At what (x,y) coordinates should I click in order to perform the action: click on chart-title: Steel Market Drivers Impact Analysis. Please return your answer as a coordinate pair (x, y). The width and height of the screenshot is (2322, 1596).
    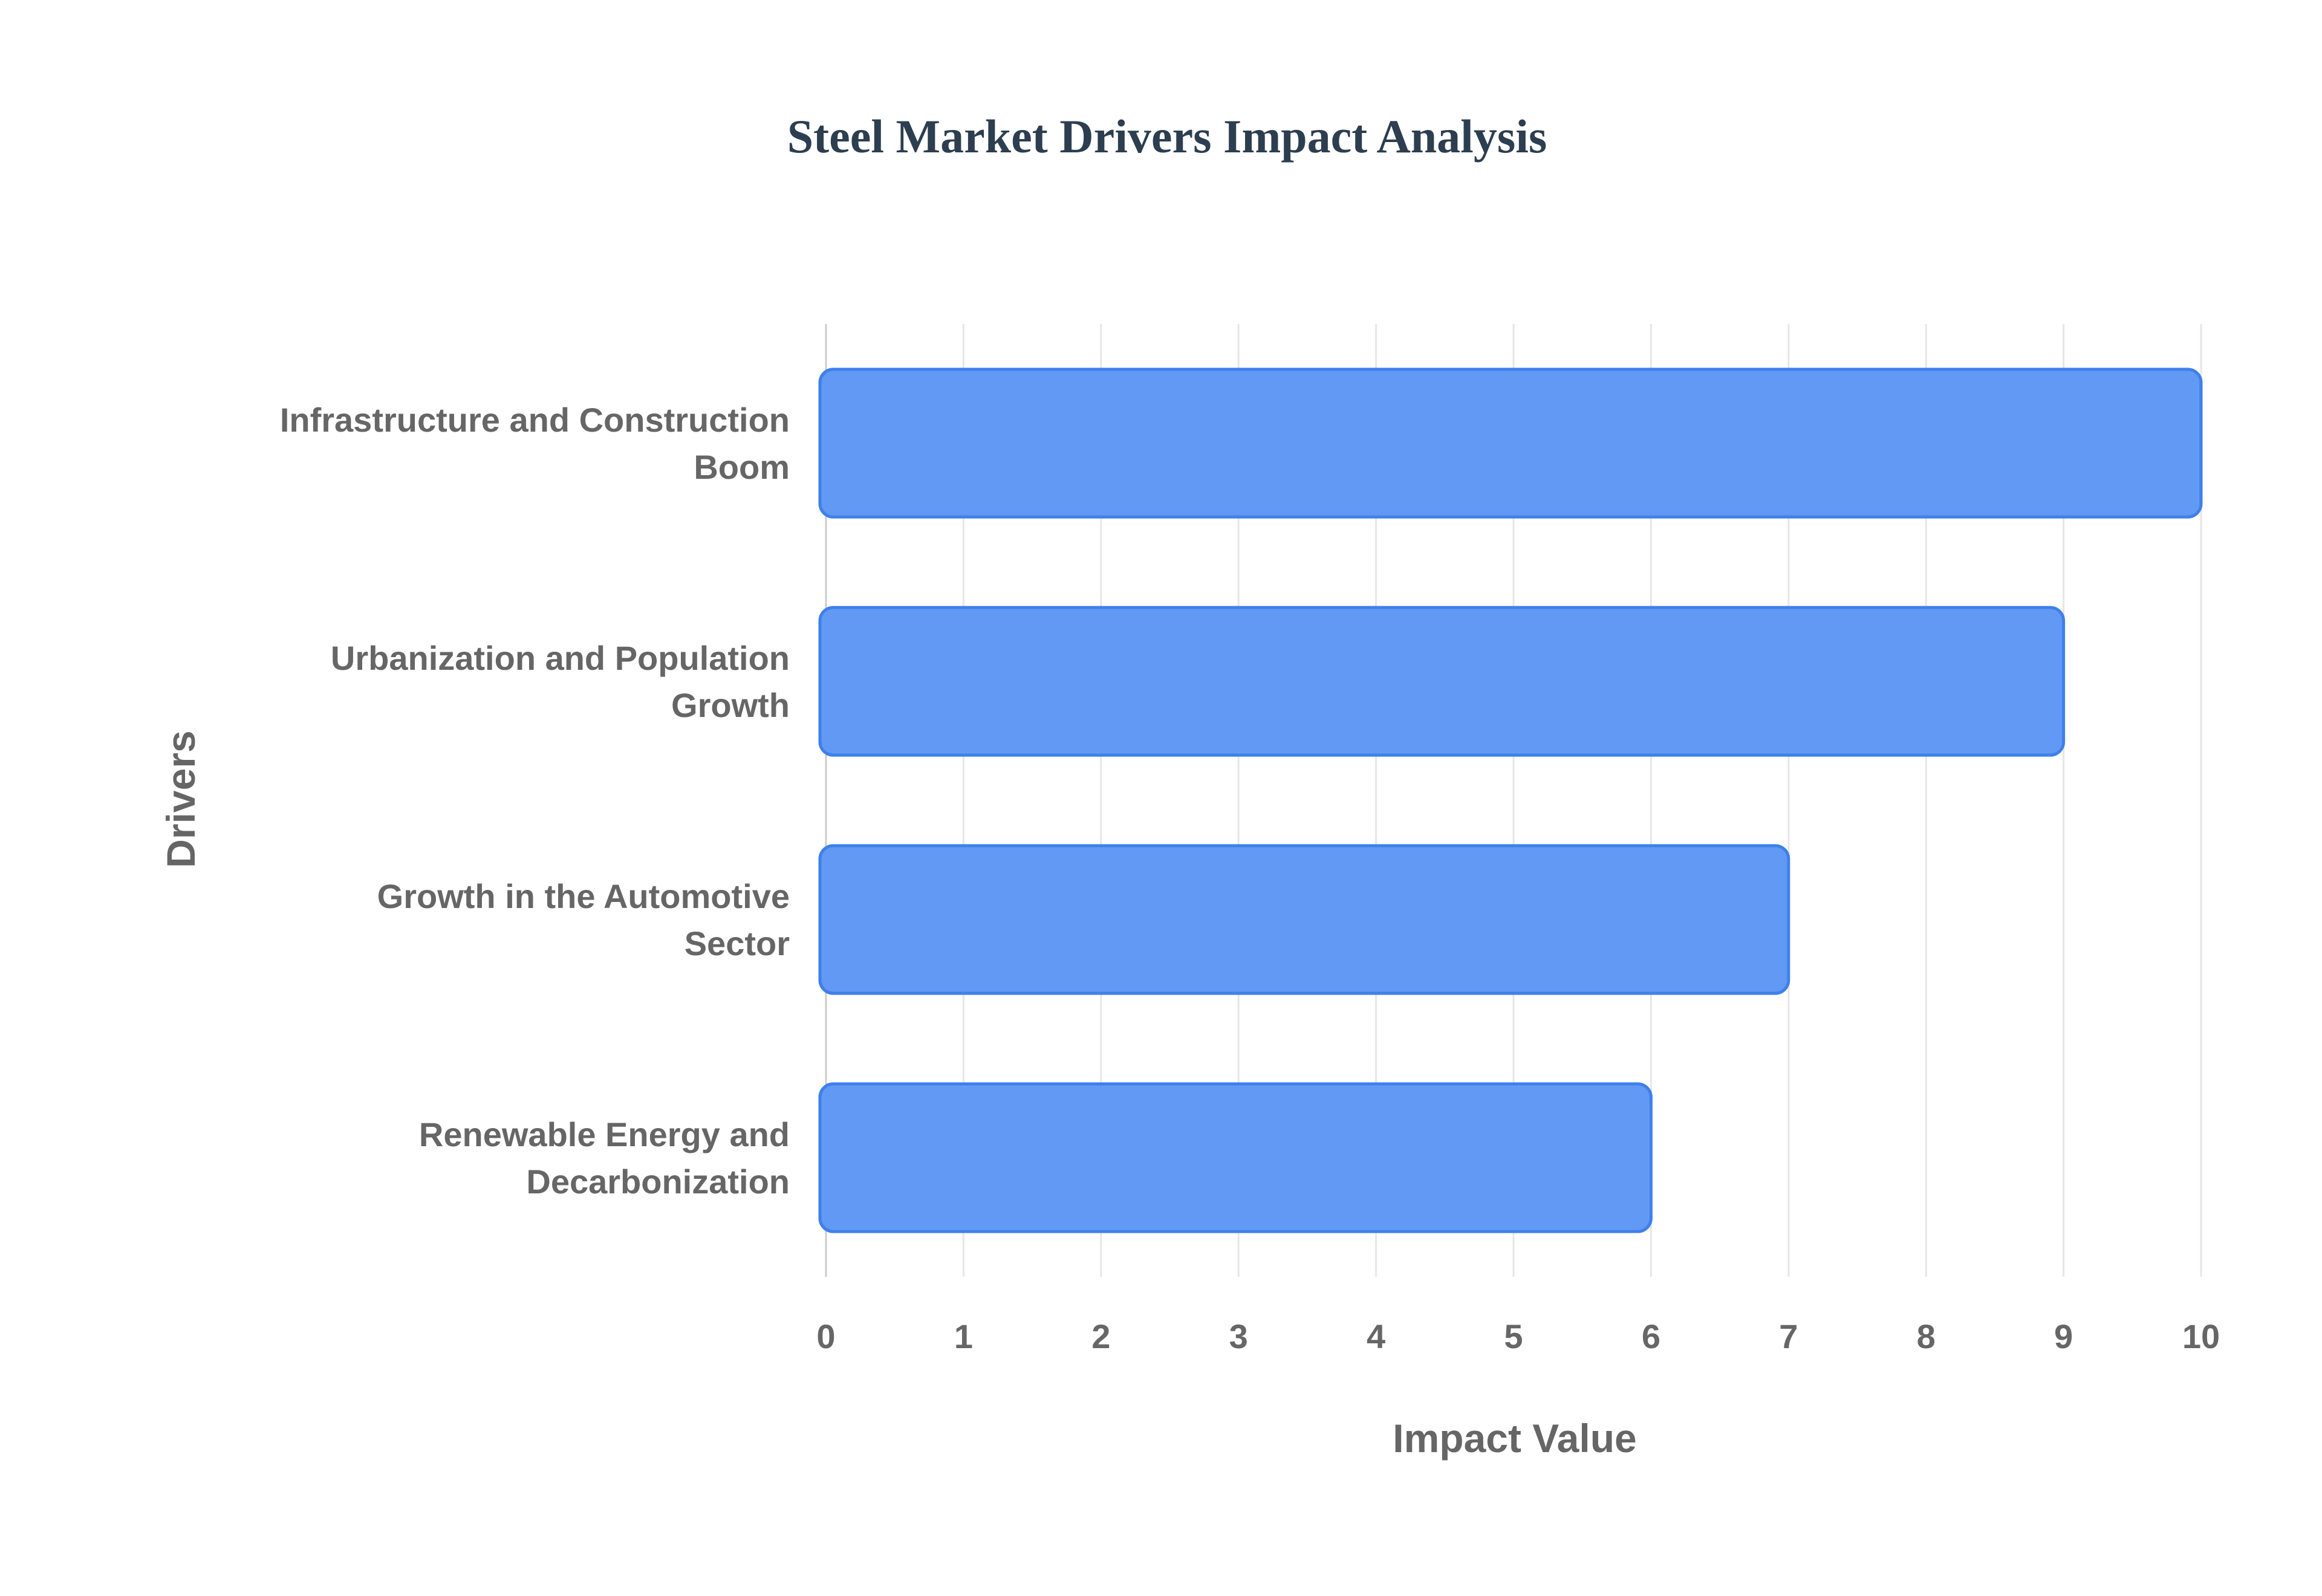
    Looking at the image, I should click on (1167, 136).